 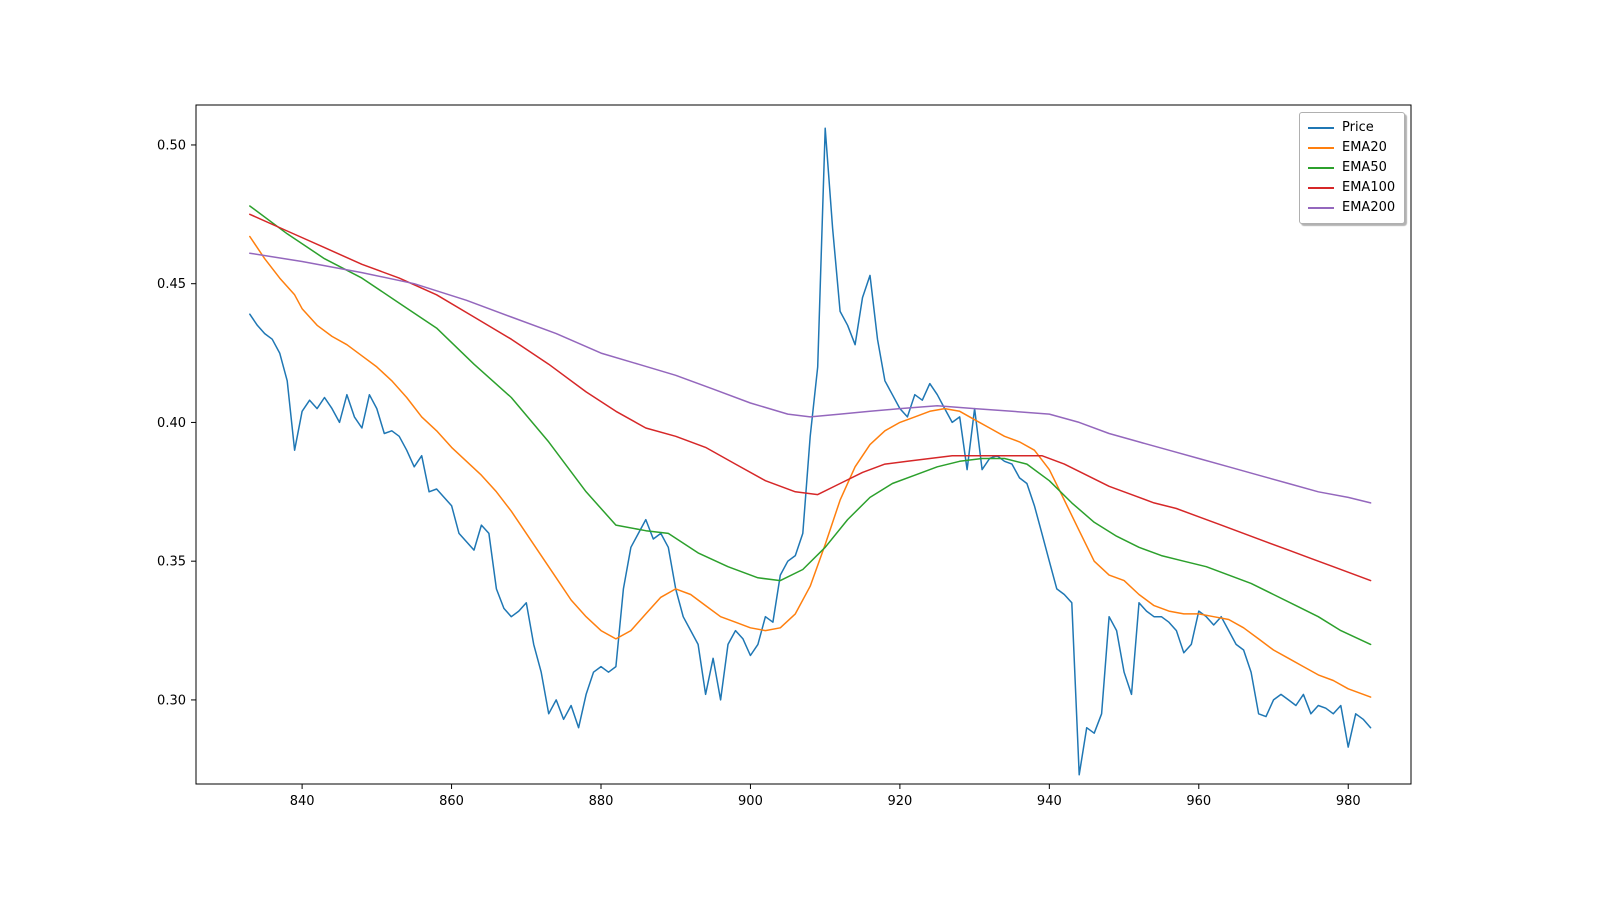 I want to click on legend-item-price: Price, so click(x=1351, y=128).